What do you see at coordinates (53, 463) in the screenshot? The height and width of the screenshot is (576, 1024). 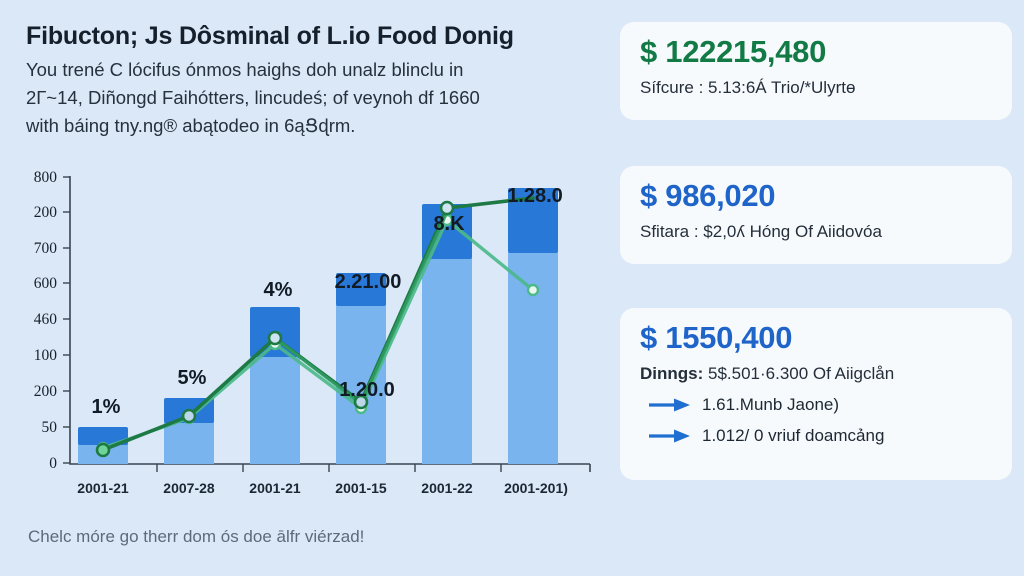 I see `y-tick-label: 0` at bounding box center [53, 463].